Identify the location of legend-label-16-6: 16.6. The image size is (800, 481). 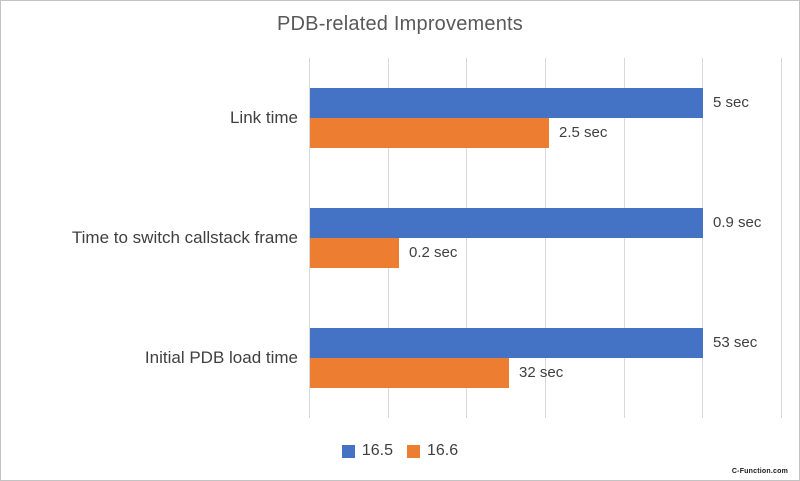
(443, 450).